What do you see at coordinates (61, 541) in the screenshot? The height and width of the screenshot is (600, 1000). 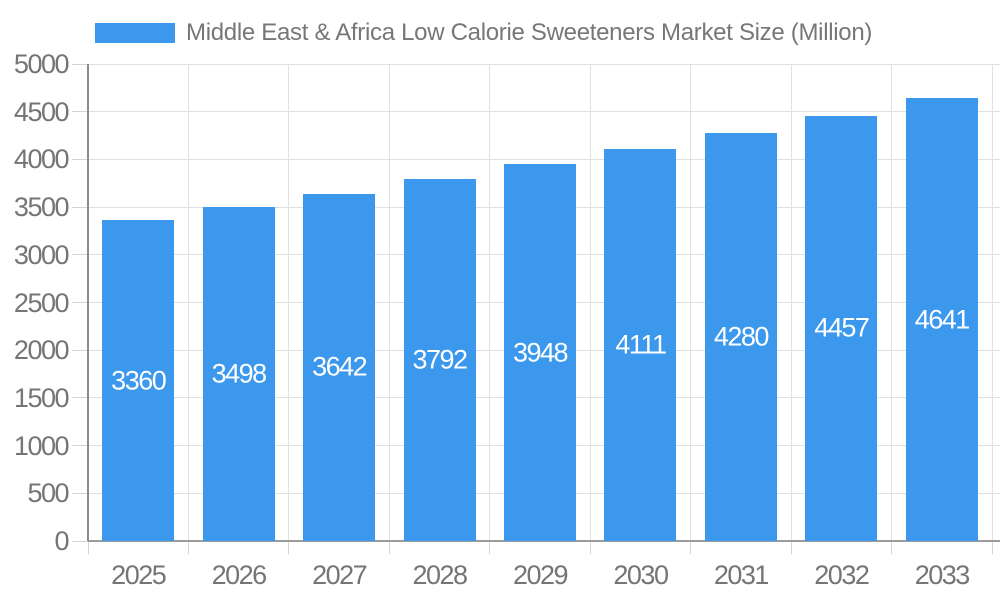 I see `y-axis-label: 0` at bounding box center [61, 541].